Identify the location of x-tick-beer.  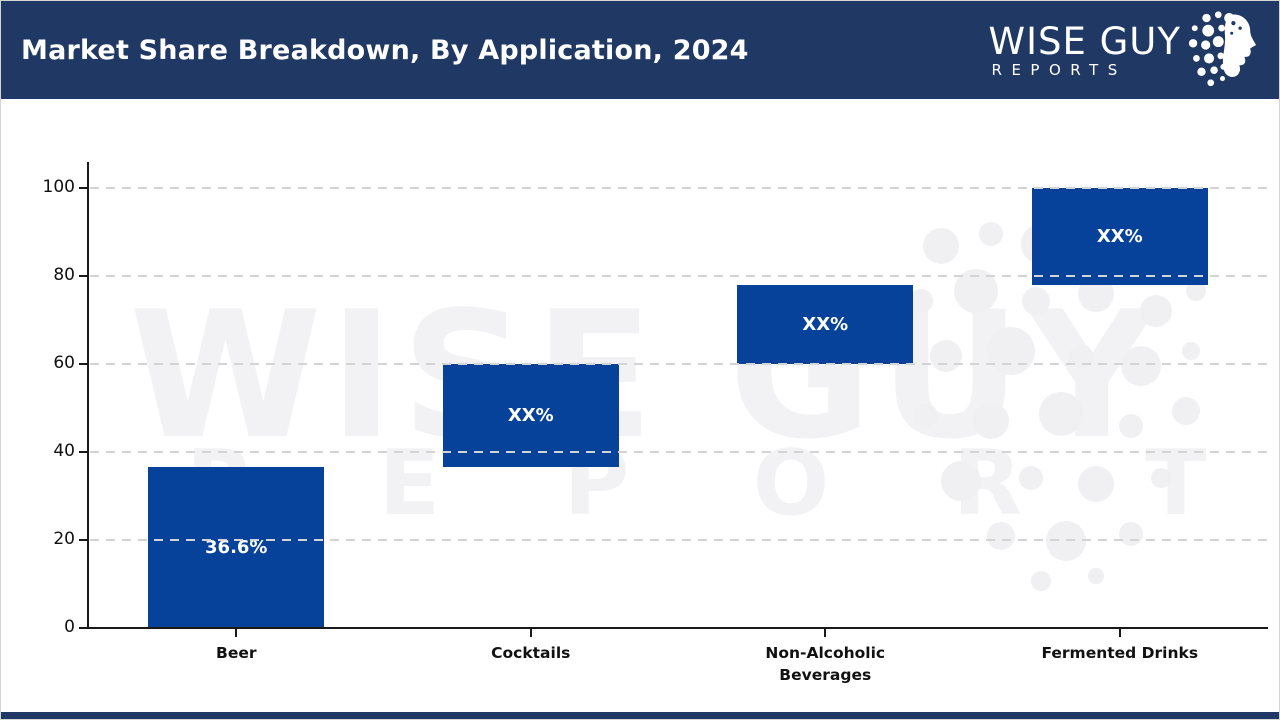
(236, 633).